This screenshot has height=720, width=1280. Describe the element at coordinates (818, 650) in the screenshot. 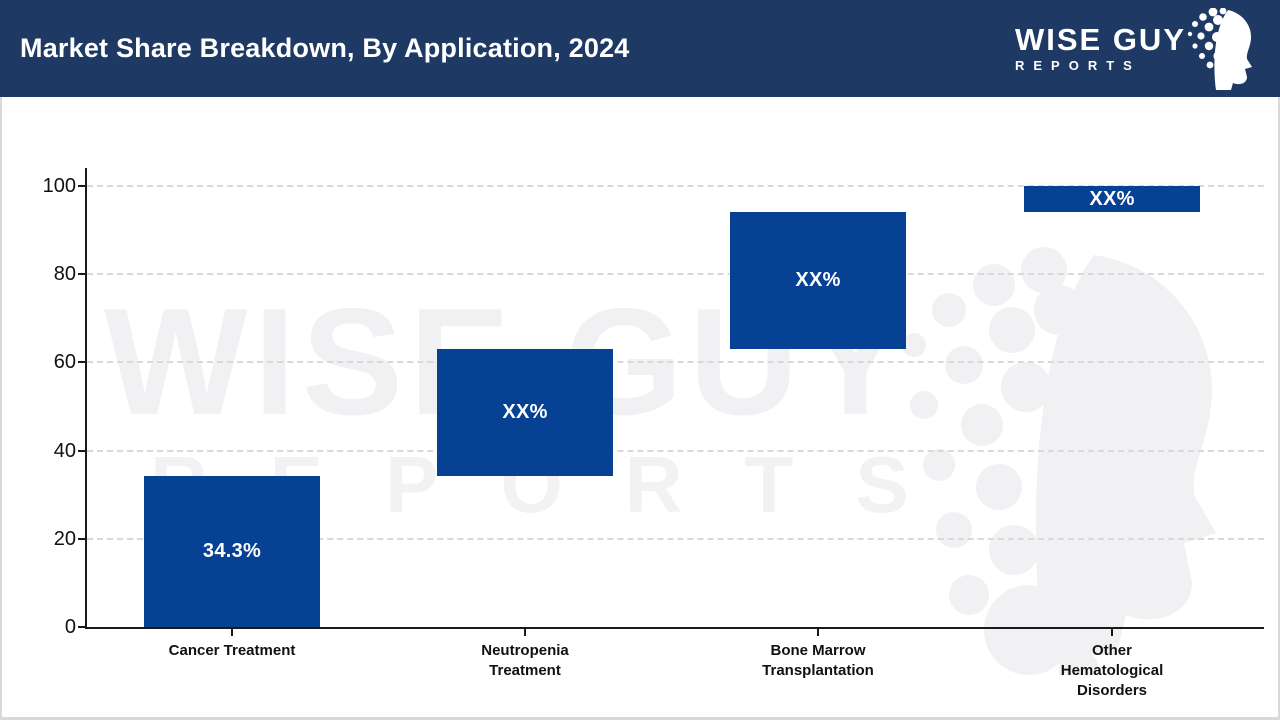

I see `x-axis-label-line: Bone Marrow` at that location.